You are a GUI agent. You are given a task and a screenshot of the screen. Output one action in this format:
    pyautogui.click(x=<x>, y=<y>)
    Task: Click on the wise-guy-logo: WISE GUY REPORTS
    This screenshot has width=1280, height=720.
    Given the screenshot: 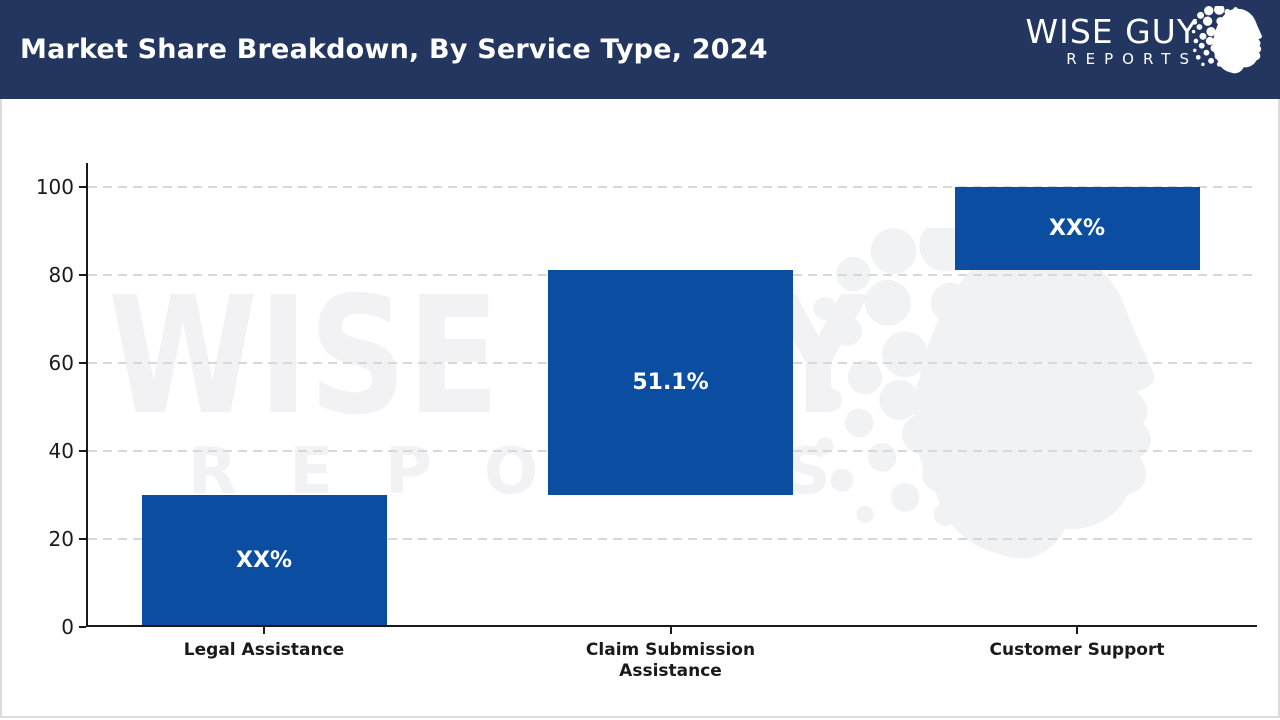 What is the action you would take?
    pyautogui.click(x=1145, y=41)
    